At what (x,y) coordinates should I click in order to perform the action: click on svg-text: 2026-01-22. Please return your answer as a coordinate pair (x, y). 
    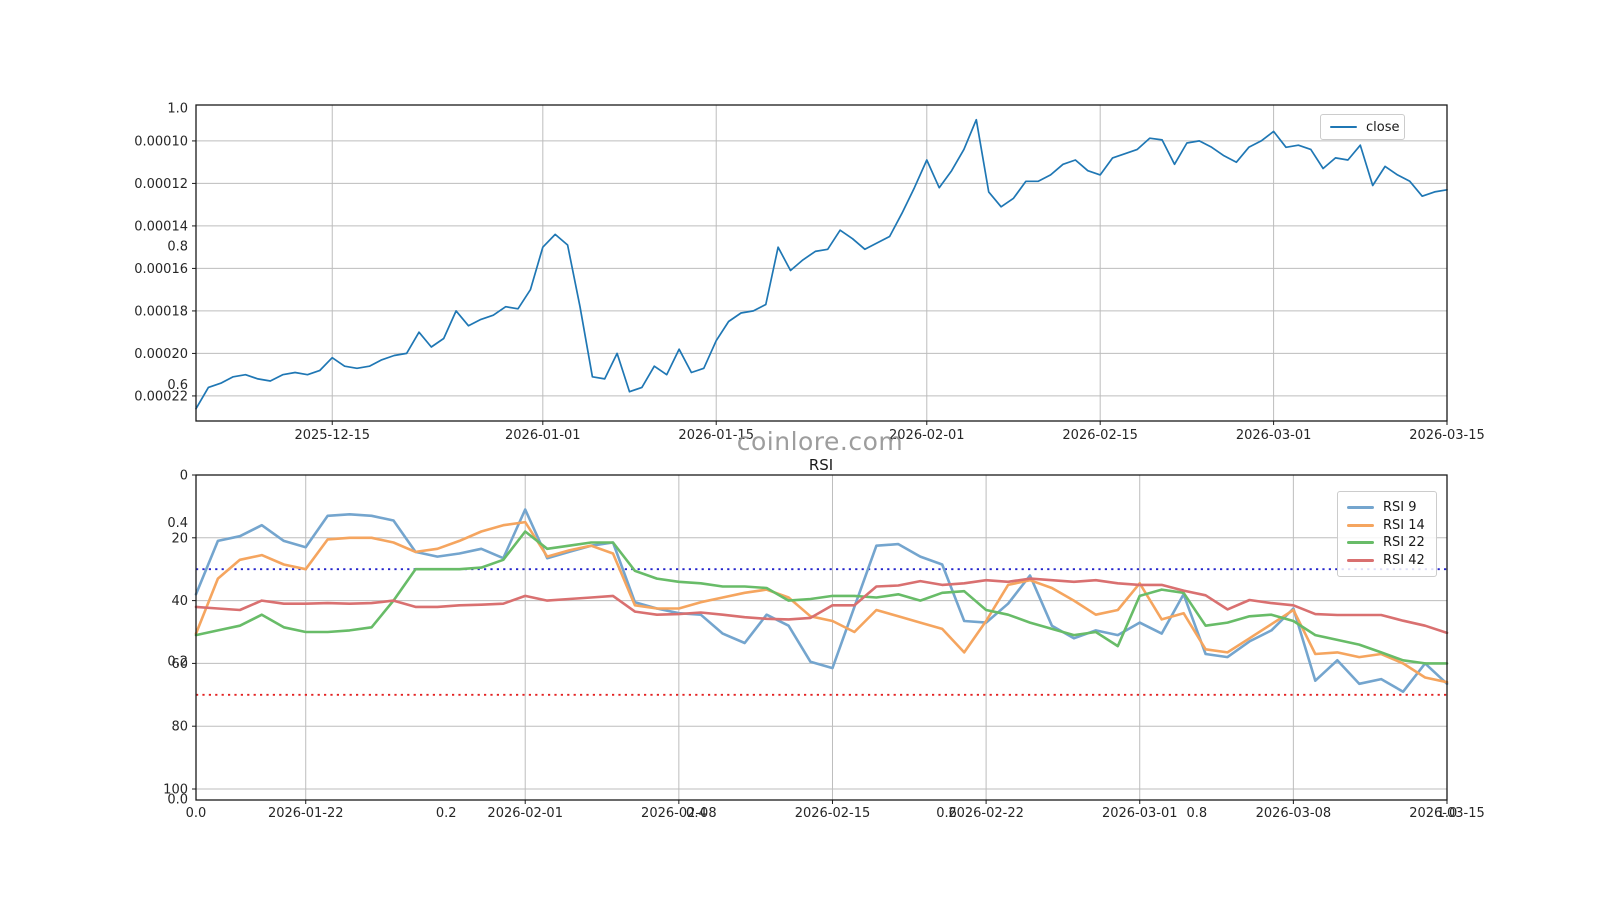
    Looking at the image, I should click on (306, 813).